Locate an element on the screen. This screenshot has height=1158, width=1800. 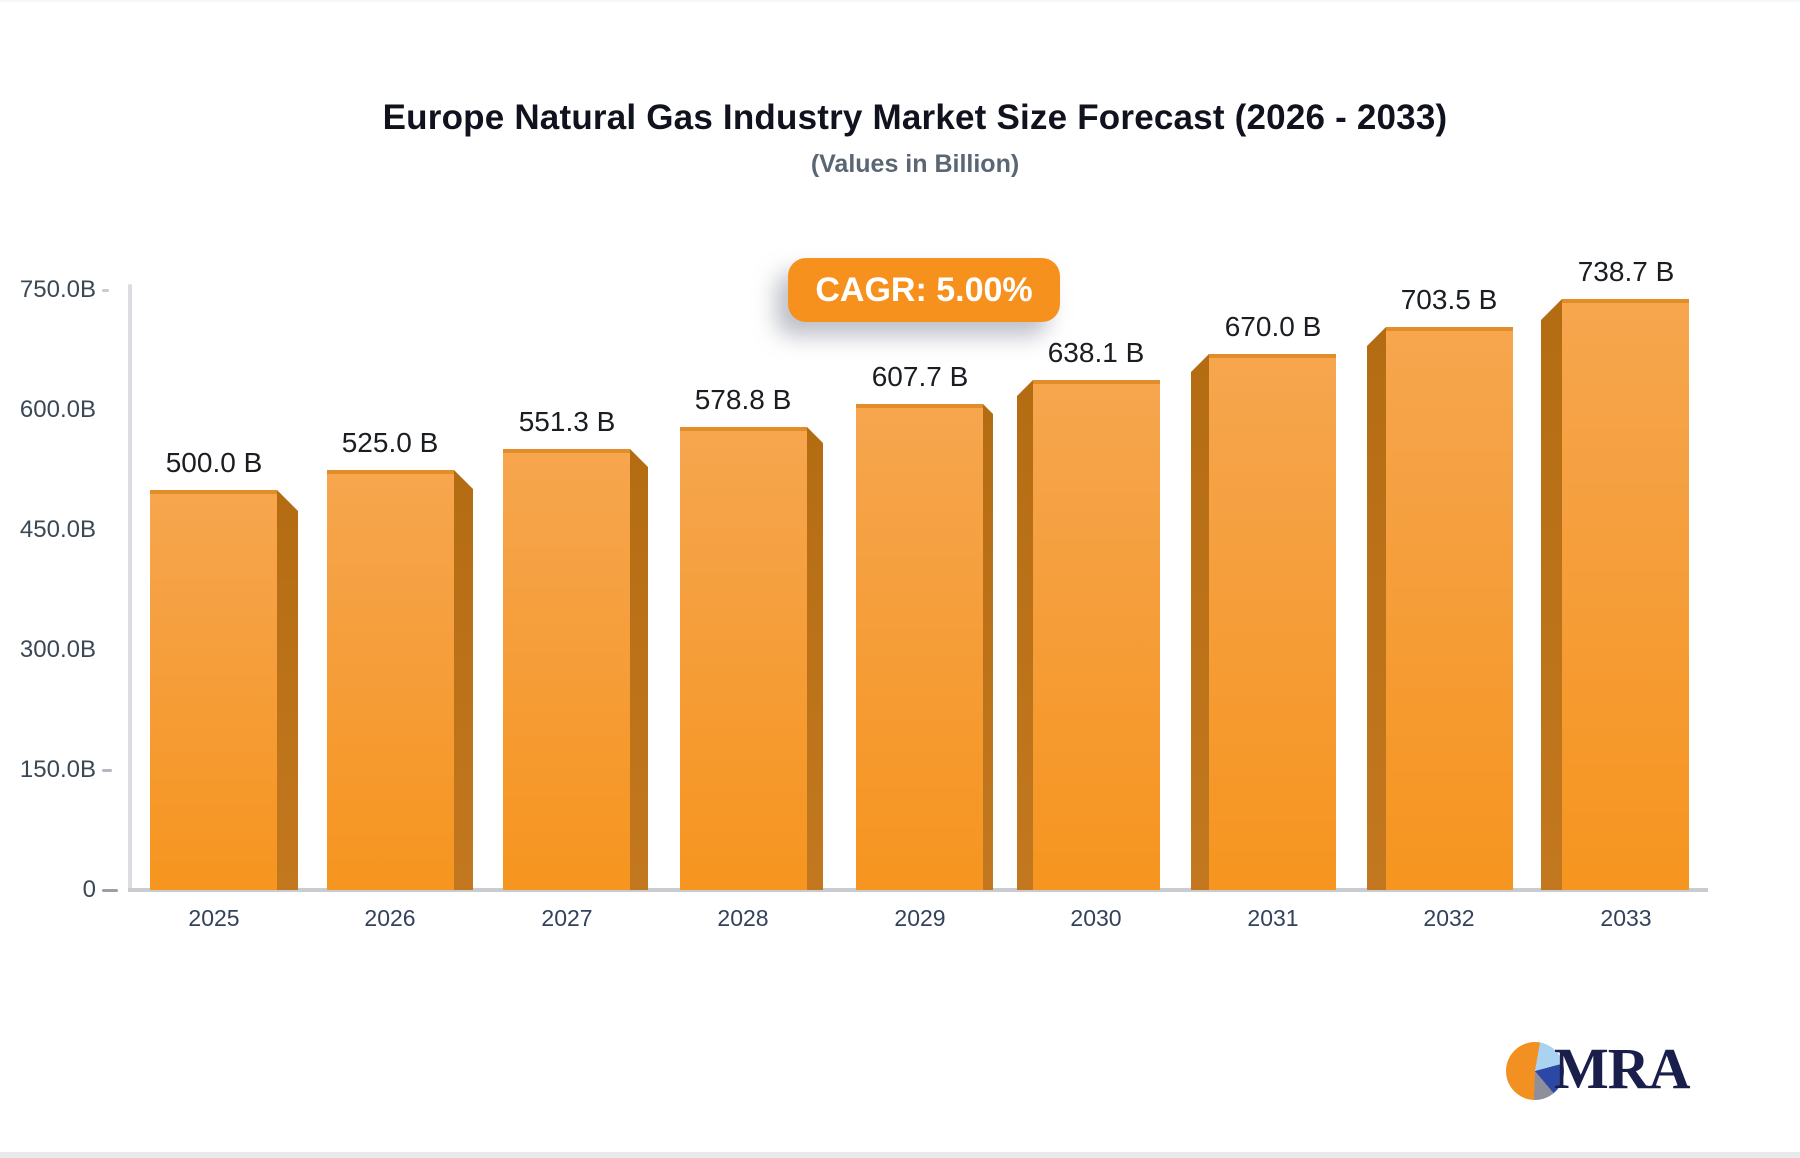
year-label-2029: 2029 is located at coordinates (920, 918).